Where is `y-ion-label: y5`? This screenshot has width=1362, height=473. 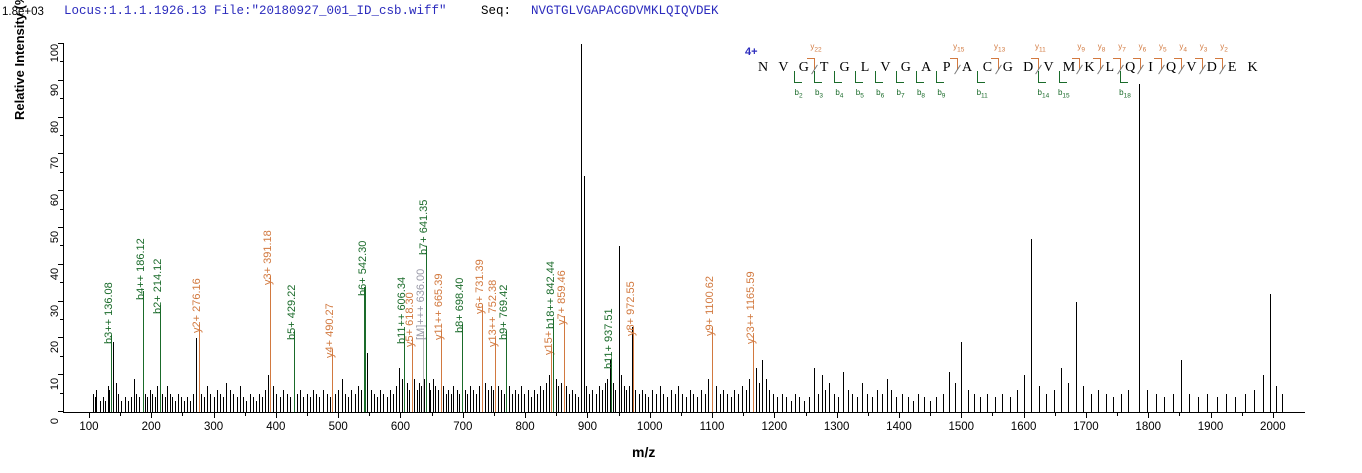 y-ion-label: y5 is located at coordinates (1162, 48).